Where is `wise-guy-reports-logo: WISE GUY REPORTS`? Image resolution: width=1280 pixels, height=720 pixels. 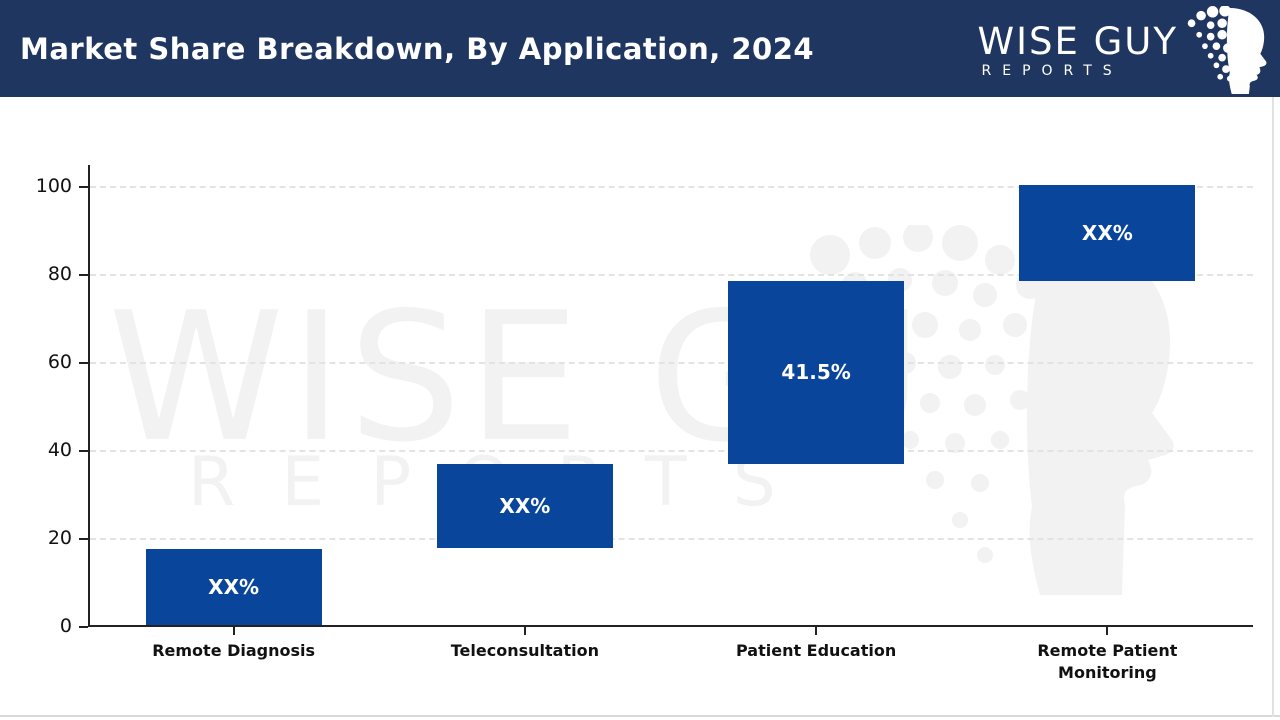
wise-guy-reports-logo: WISE GUY REPORTS is located at coordinates (1123, 50).